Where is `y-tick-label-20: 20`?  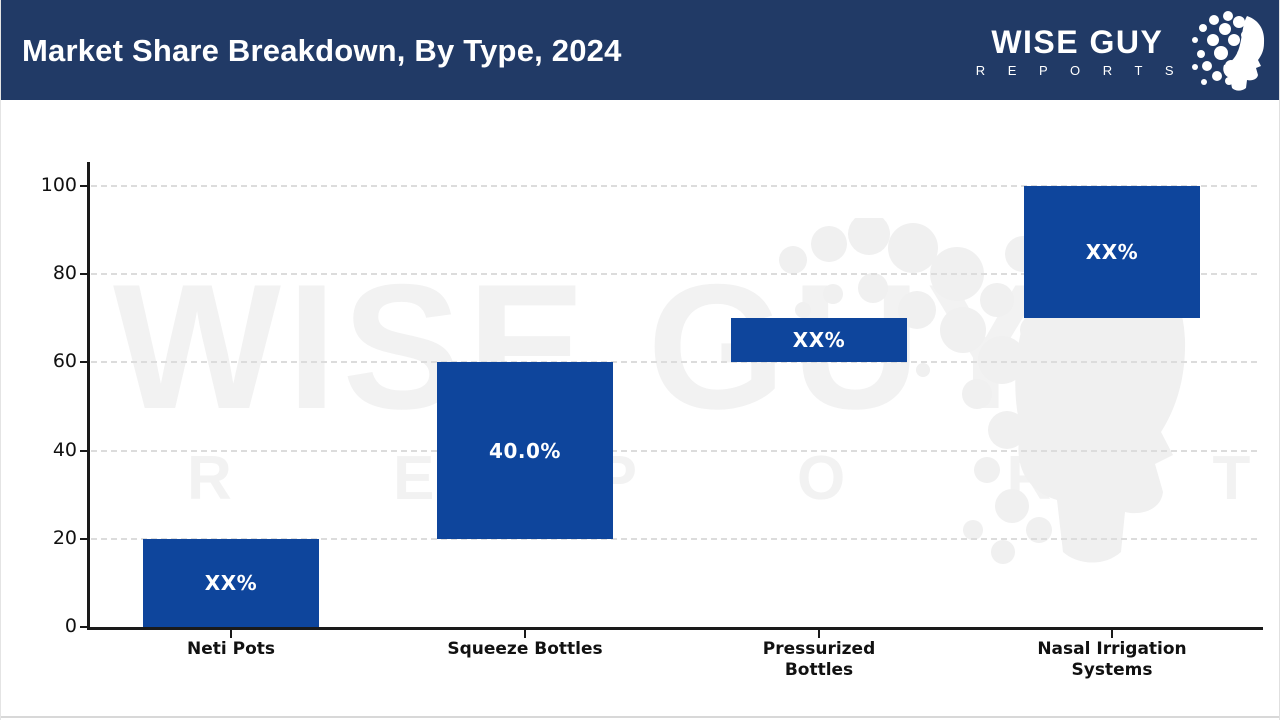
y-tick-label-20: 20 is located at coordinates (64, 537).